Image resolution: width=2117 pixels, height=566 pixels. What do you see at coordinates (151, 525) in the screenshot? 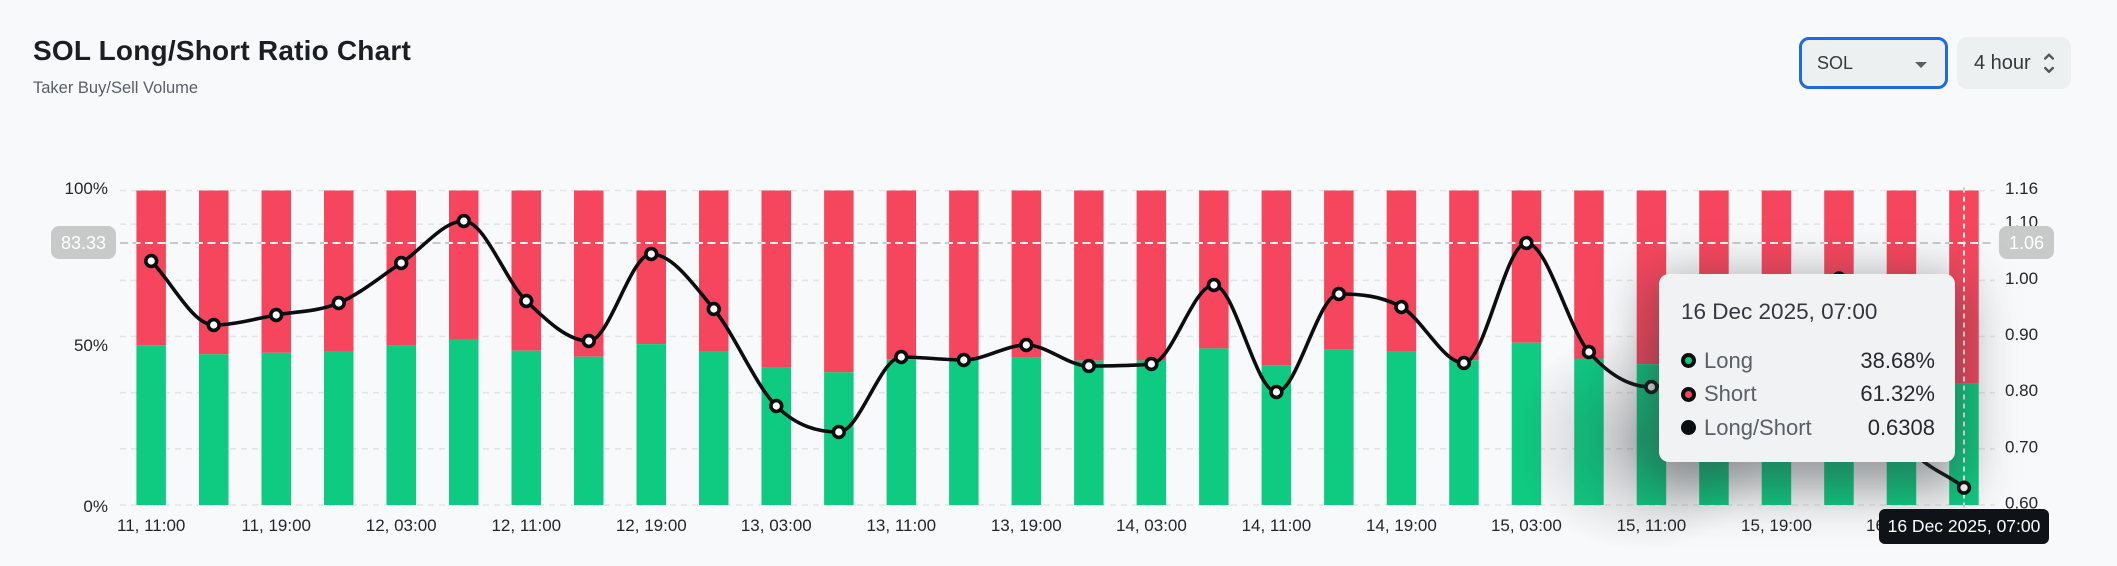
I see `svg-text: 11, 11:00` at bounding box center [151, 525].